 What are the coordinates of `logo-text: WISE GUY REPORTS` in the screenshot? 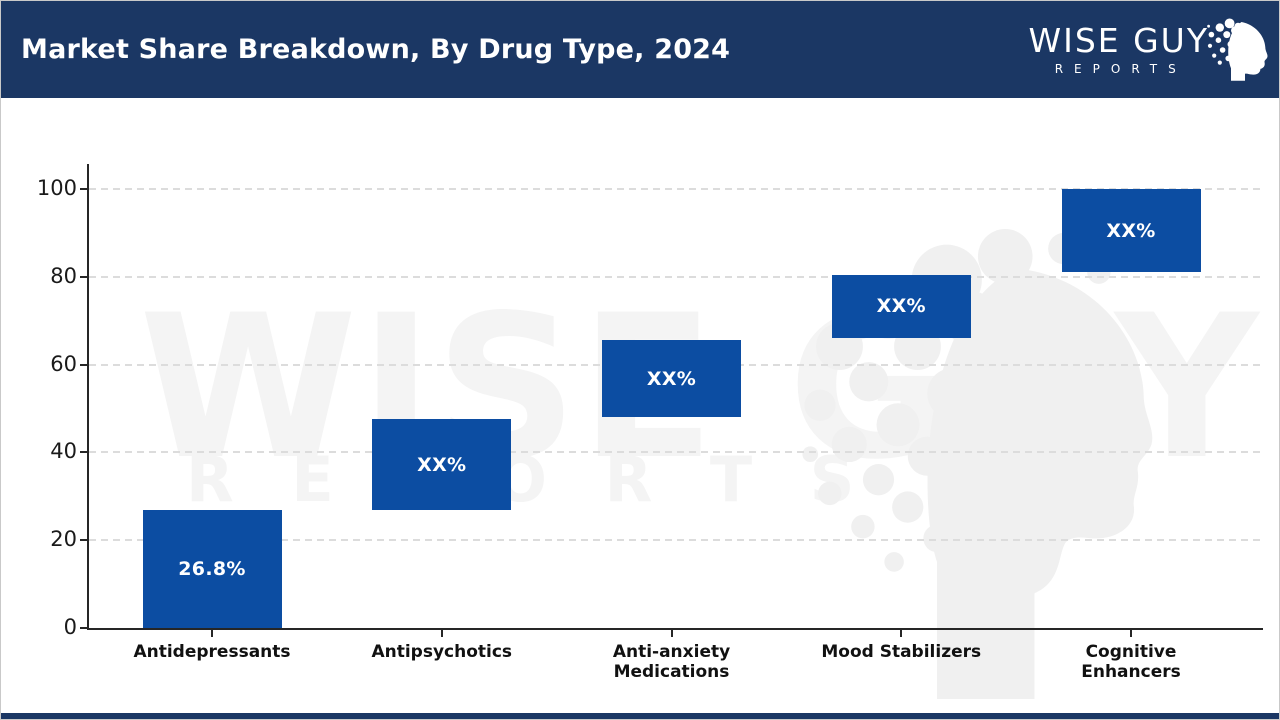 It's located at (1118, 49).